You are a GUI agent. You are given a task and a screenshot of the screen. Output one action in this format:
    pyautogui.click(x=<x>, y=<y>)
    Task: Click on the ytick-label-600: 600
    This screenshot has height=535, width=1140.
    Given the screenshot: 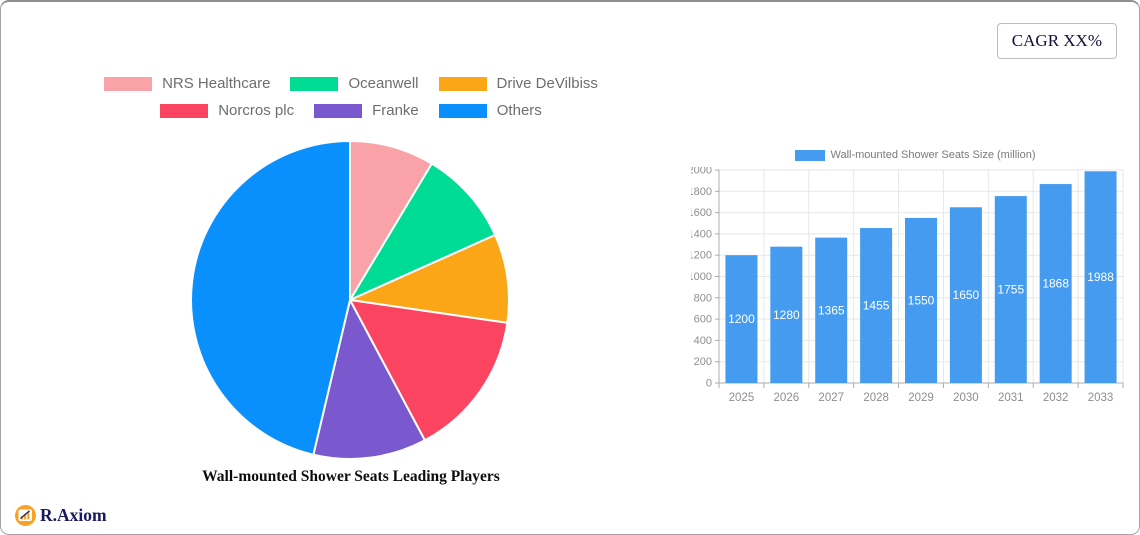 What is the action you would take?
    pyautogui.click(x=703, y=320)
    